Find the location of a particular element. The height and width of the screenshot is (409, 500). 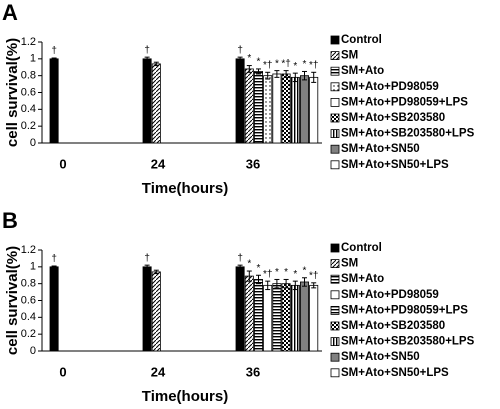

legend-label: SM is located at coordinates (349, 56).